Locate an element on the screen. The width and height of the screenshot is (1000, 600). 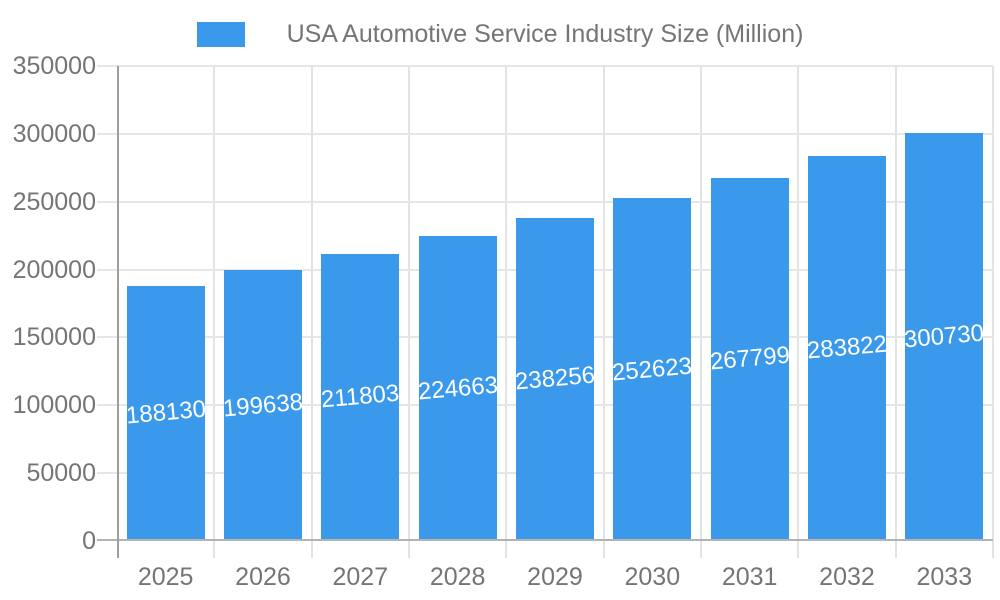
bar-value-label: 211803 is located at coordinates (360, 396).